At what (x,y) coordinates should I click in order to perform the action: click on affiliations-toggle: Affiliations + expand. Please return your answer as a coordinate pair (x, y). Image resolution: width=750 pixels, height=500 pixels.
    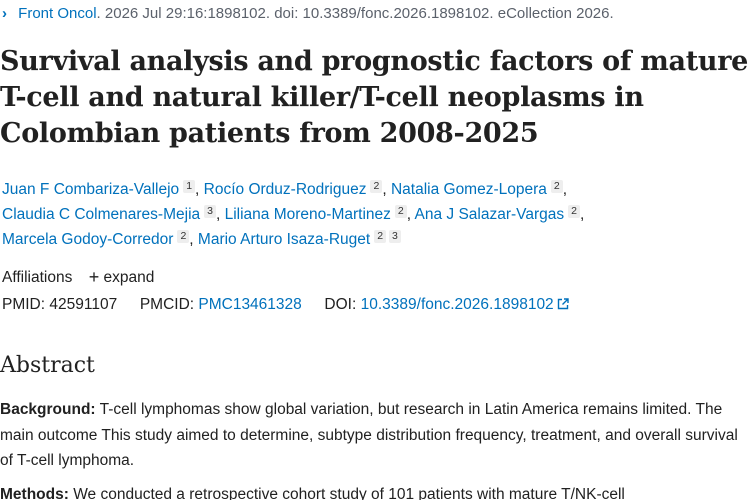
    Looking at the image, I should click on (78, 277).